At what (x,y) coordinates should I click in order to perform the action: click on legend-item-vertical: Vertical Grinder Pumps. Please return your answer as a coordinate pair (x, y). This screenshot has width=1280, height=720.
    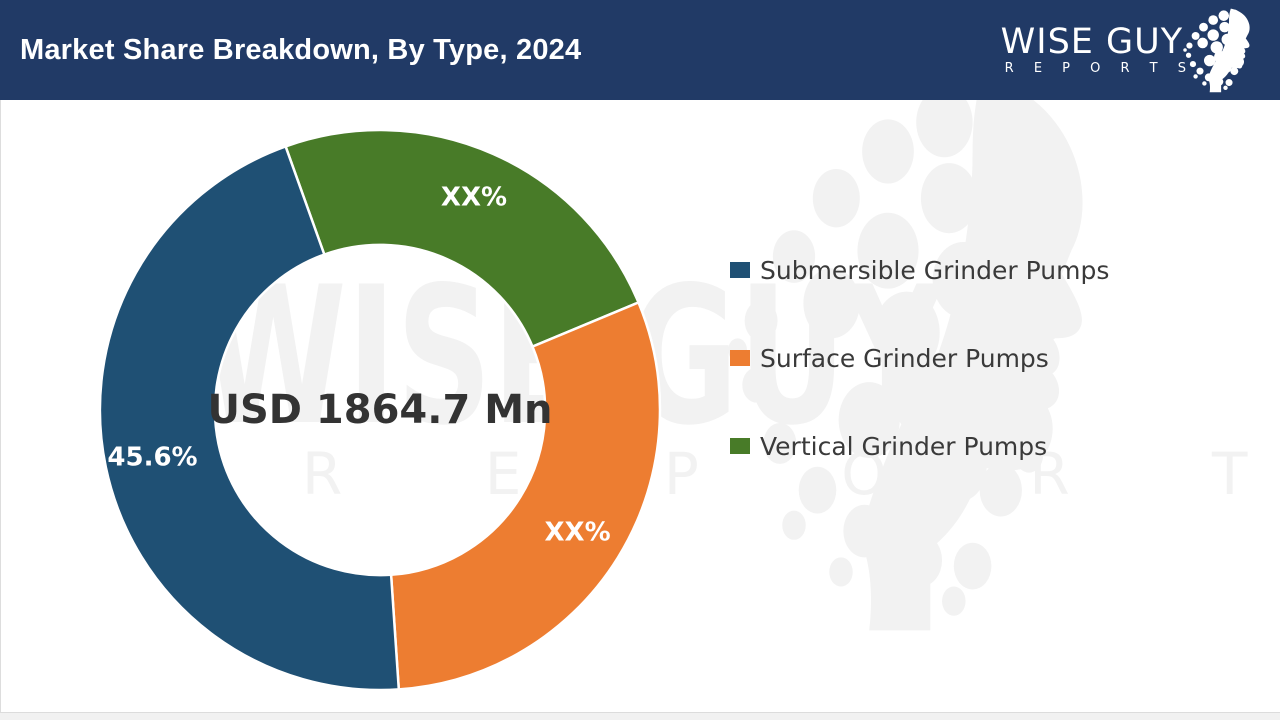
    Looking at the image, I should click on (919, 446).